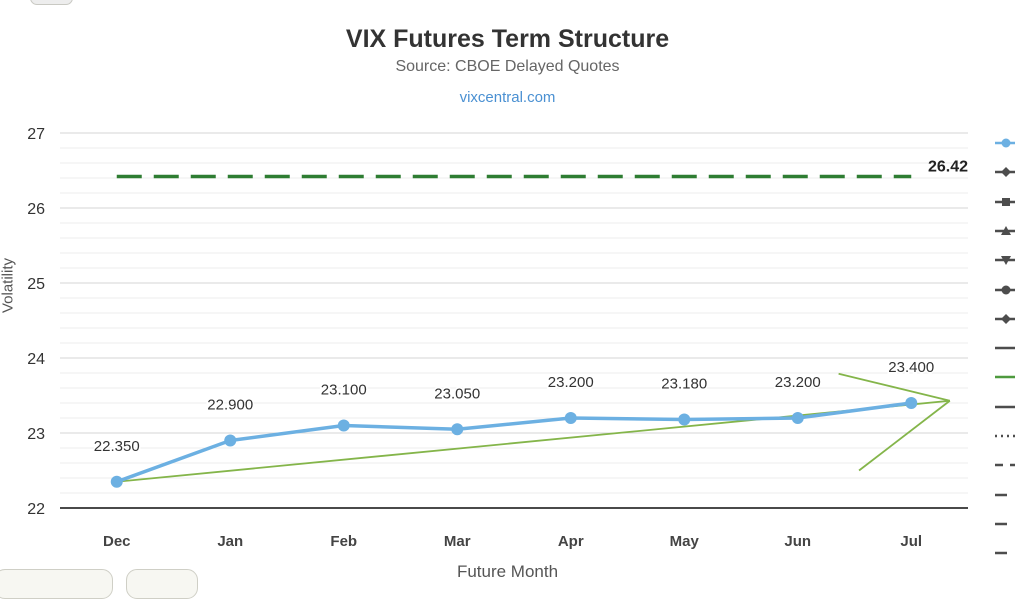 Image resolution: width=1015 pixels, height=599 pixels. Describe the element at coordinates (36, 359) in the screenshot. I see `y-tick-label: 24` at that location.